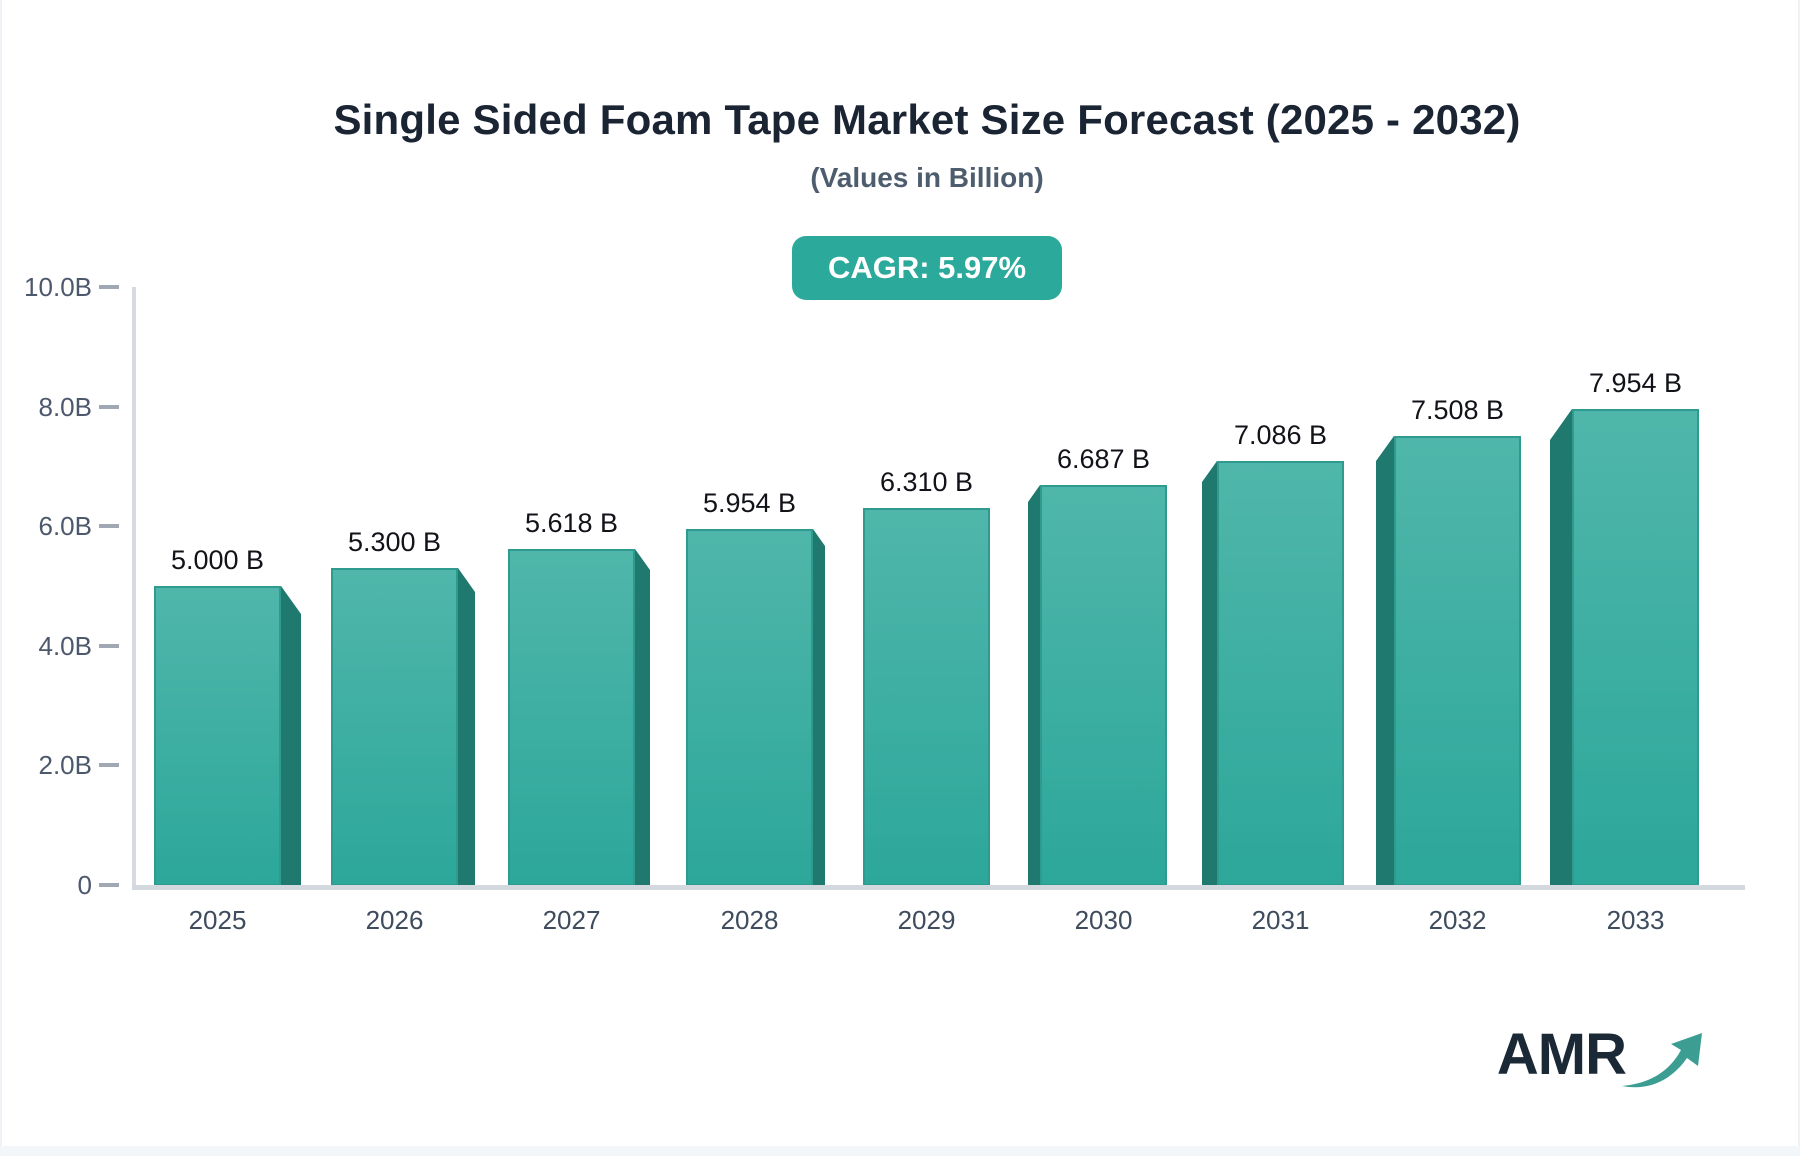  I want to click on bar-2031, so click(1273, 673).